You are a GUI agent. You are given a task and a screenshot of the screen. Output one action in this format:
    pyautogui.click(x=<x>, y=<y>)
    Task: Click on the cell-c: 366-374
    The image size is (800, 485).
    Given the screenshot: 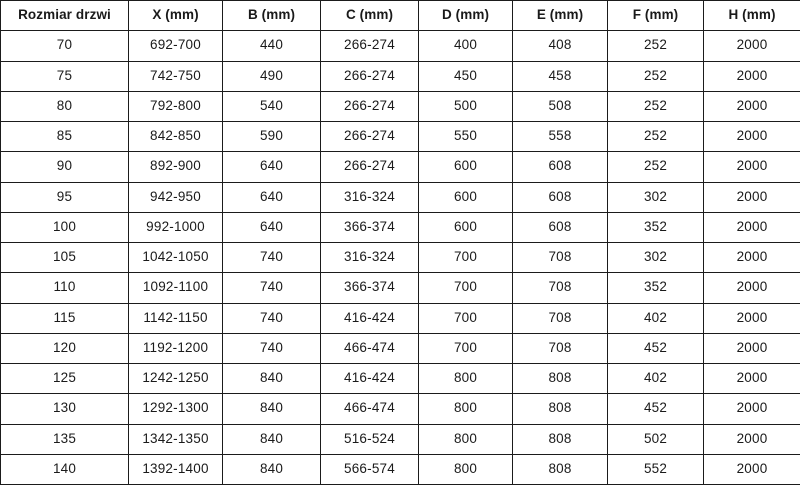 What is the action you would take?
    pyautogui.click(x=370, y=288)
    